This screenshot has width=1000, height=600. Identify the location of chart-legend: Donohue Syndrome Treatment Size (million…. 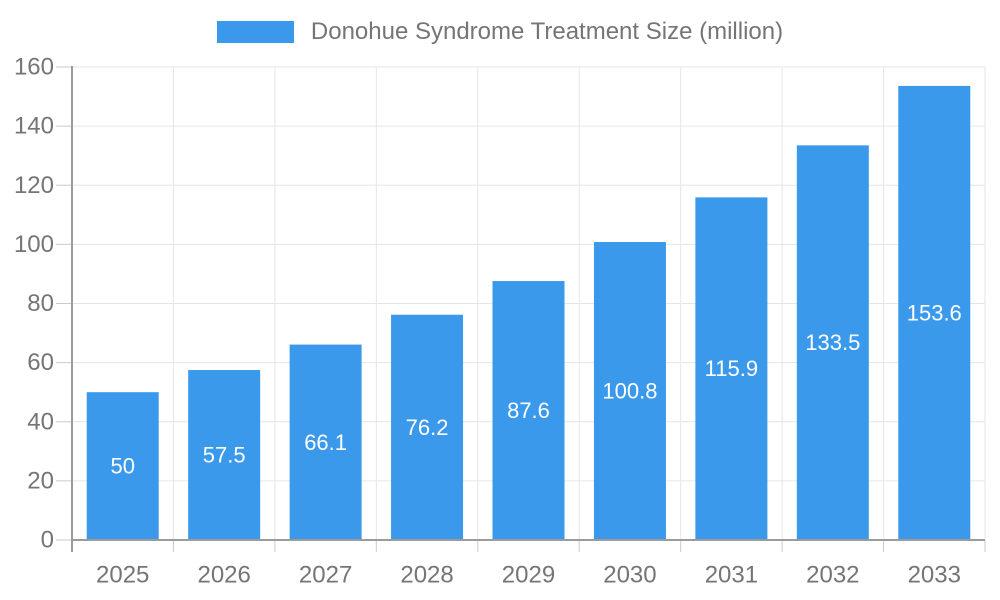
(500, 31).